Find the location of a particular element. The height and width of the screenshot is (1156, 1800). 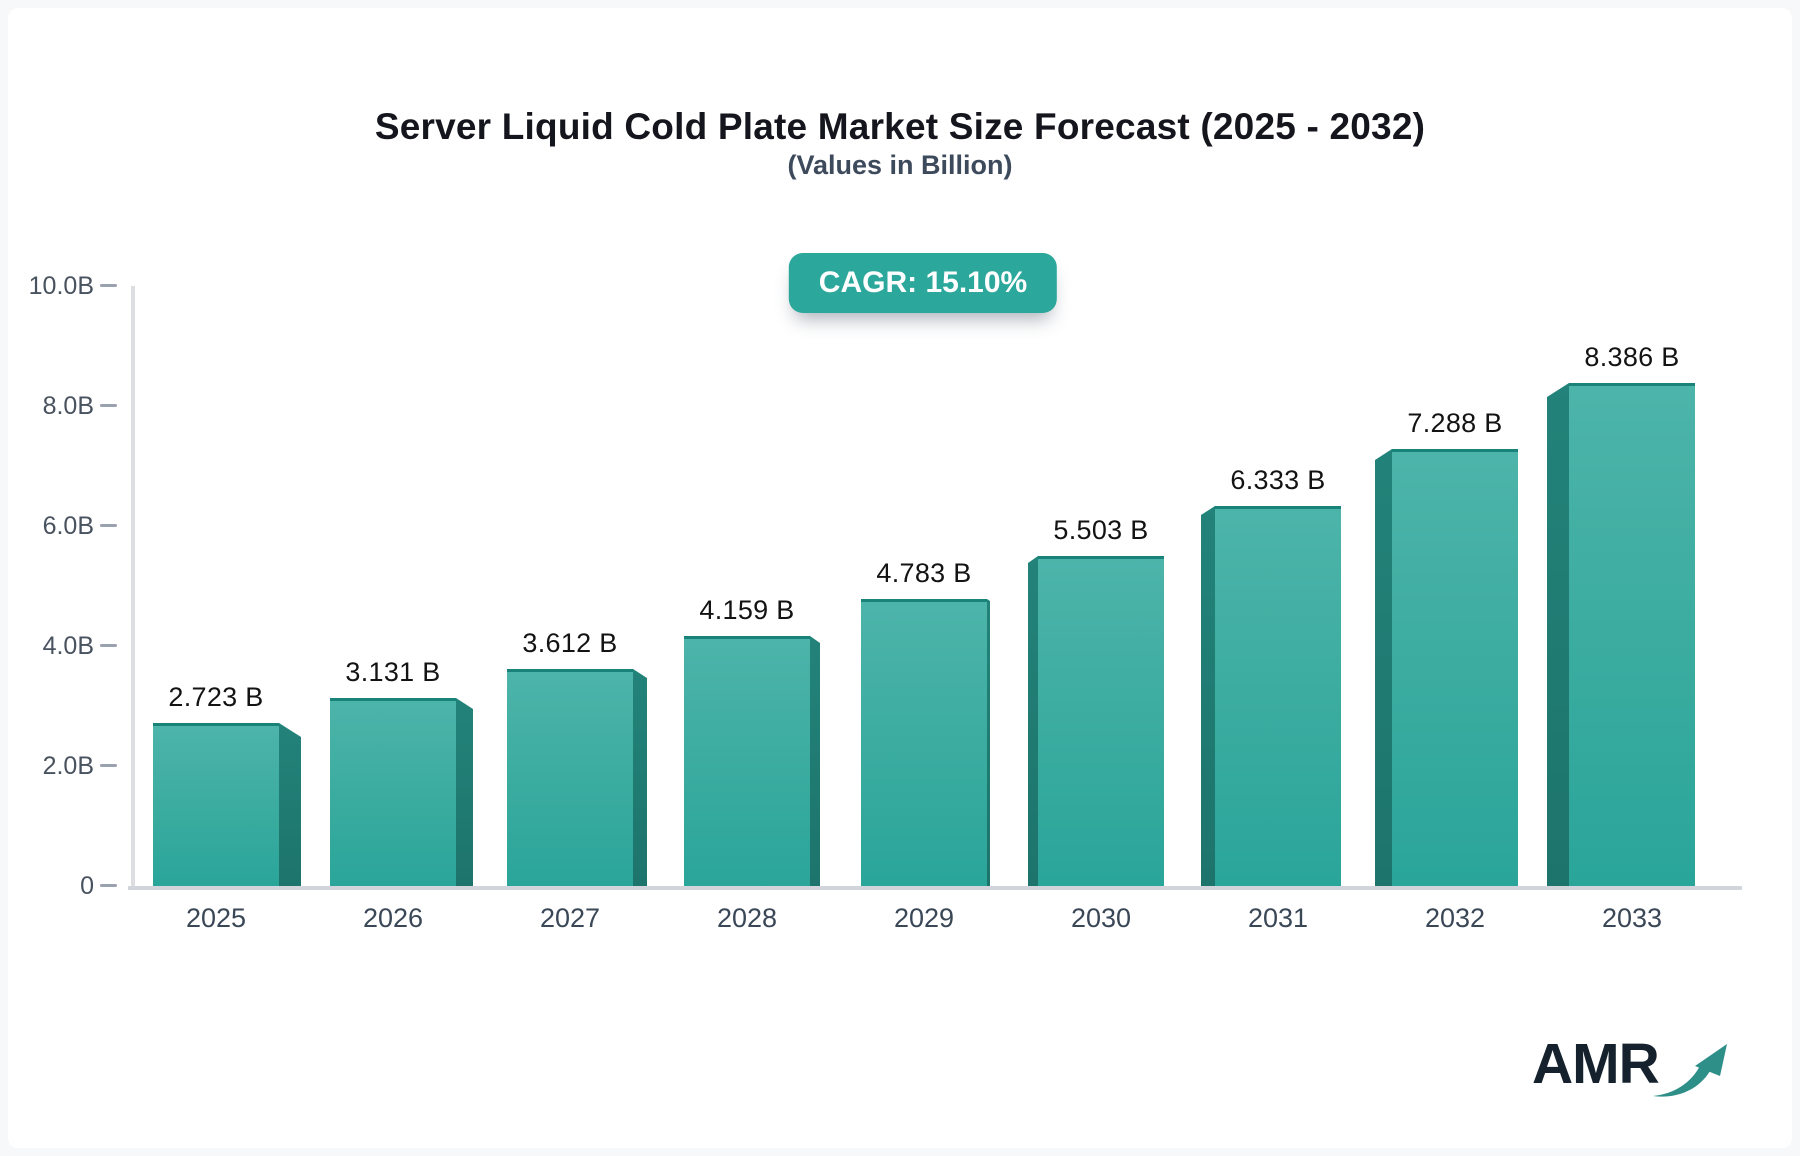

y-axis-label: 6.0B is located at coordinates (68, 526).